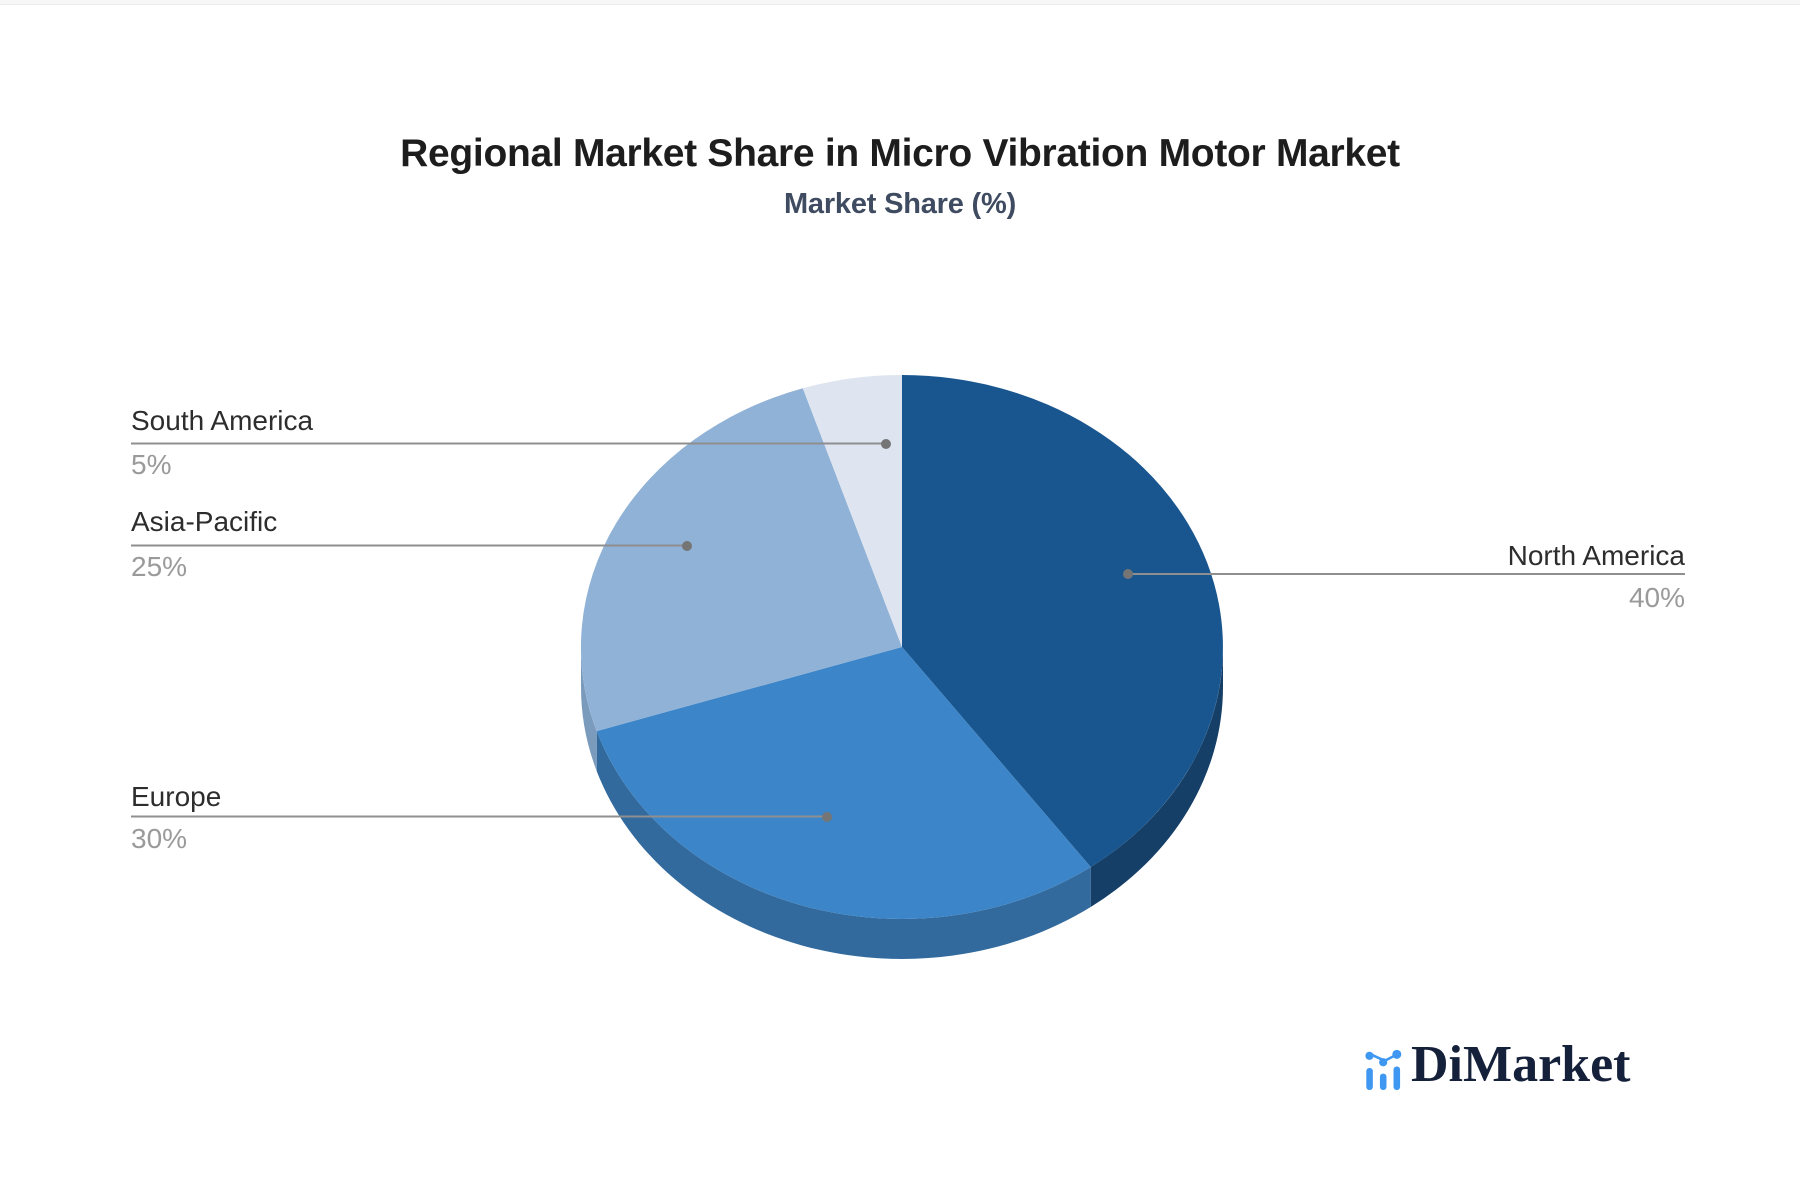 This screenshot has height=1196, width=1800. Describe the element at coordinates (159, 838) in the screenshot. I see `slice-value-europe: 30%` at that location.